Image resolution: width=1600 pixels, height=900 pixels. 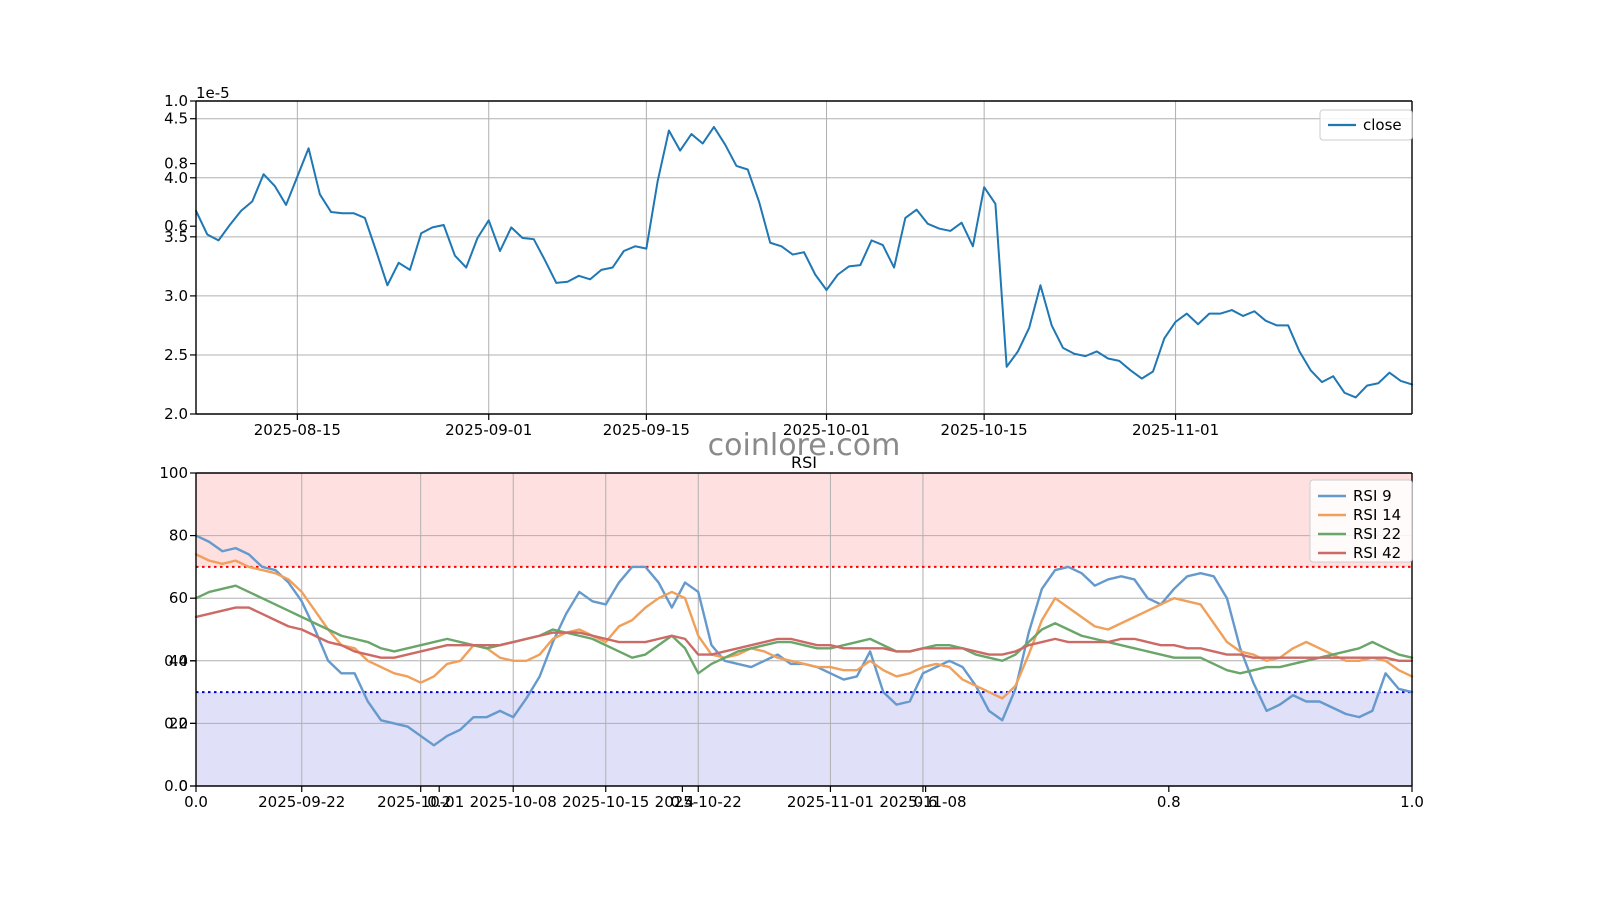 I want to click on rsi-y-tick-overlay: 0.4, so click(x=176, y=661).